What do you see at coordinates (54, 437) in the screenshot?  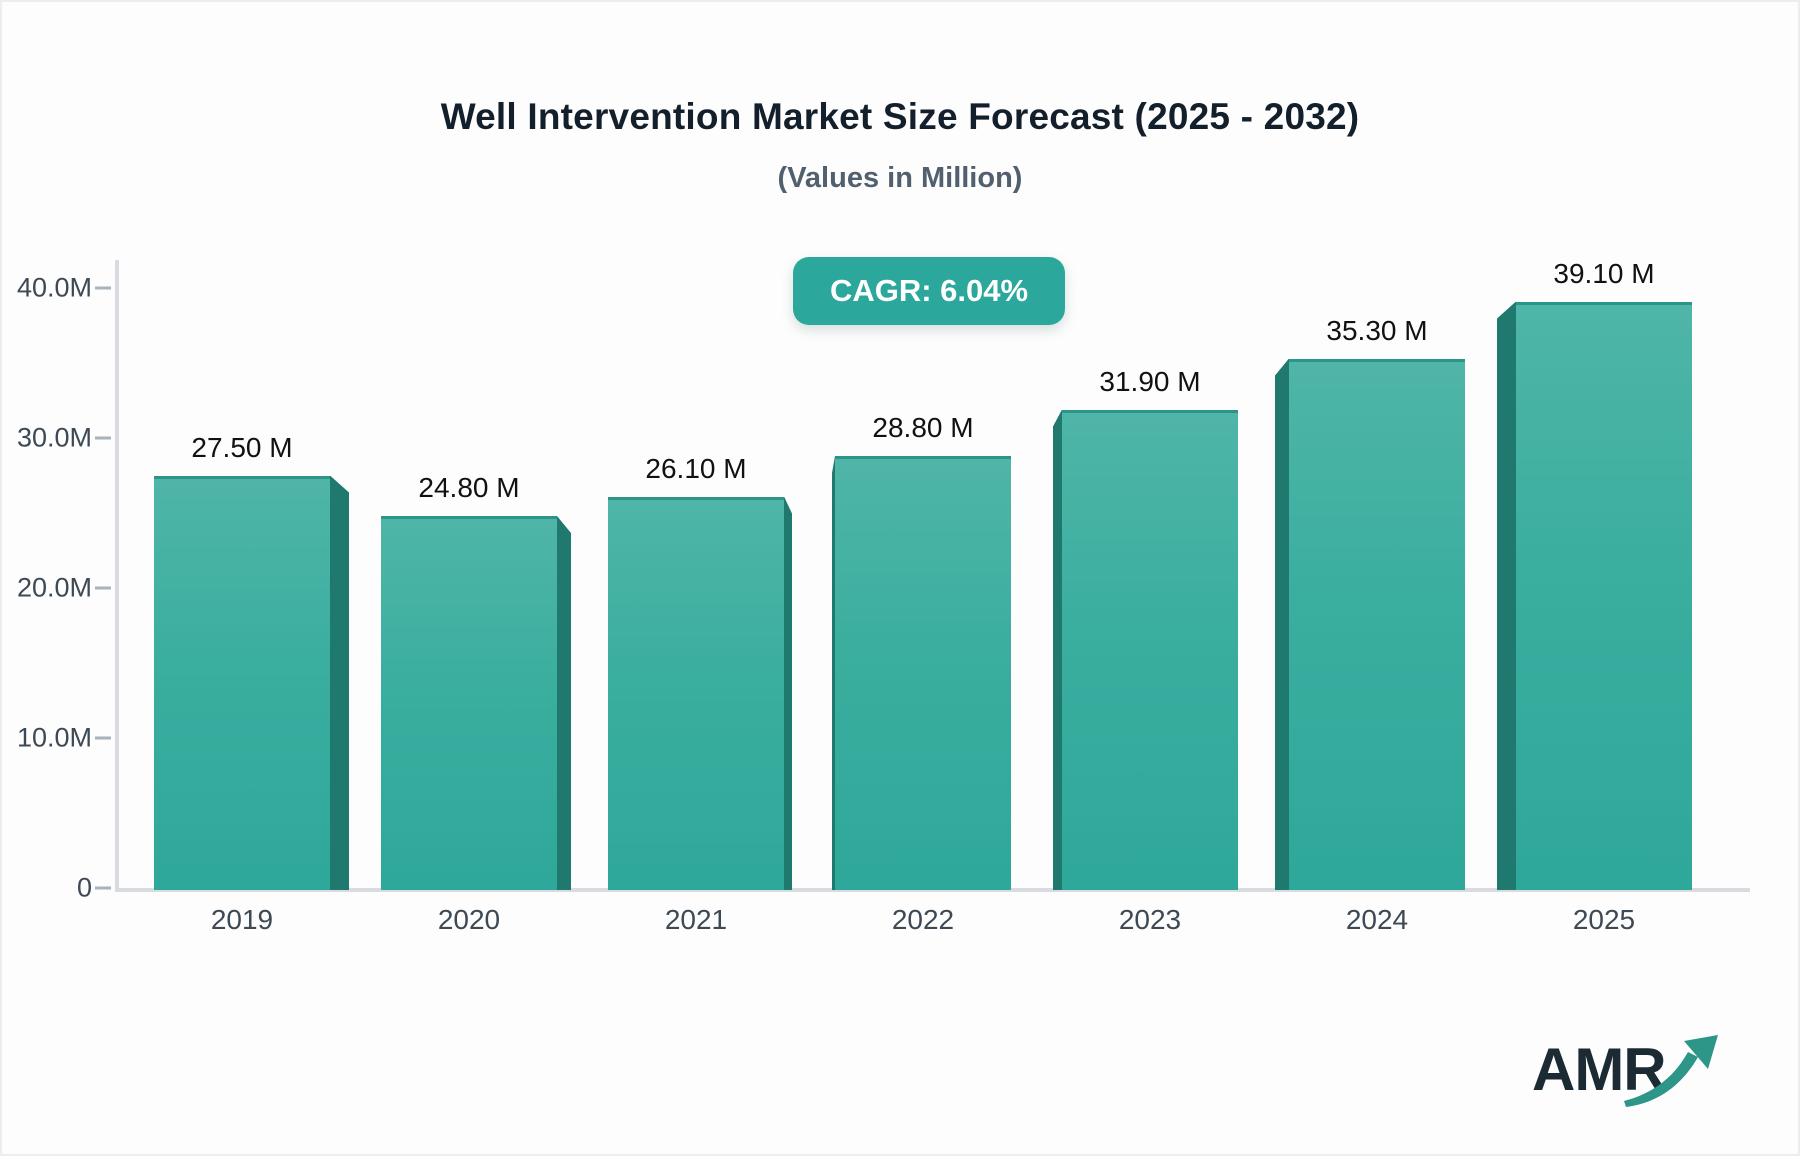 I see `y-axis-tick-label: 30.0M` at bounding box center [54, 437].